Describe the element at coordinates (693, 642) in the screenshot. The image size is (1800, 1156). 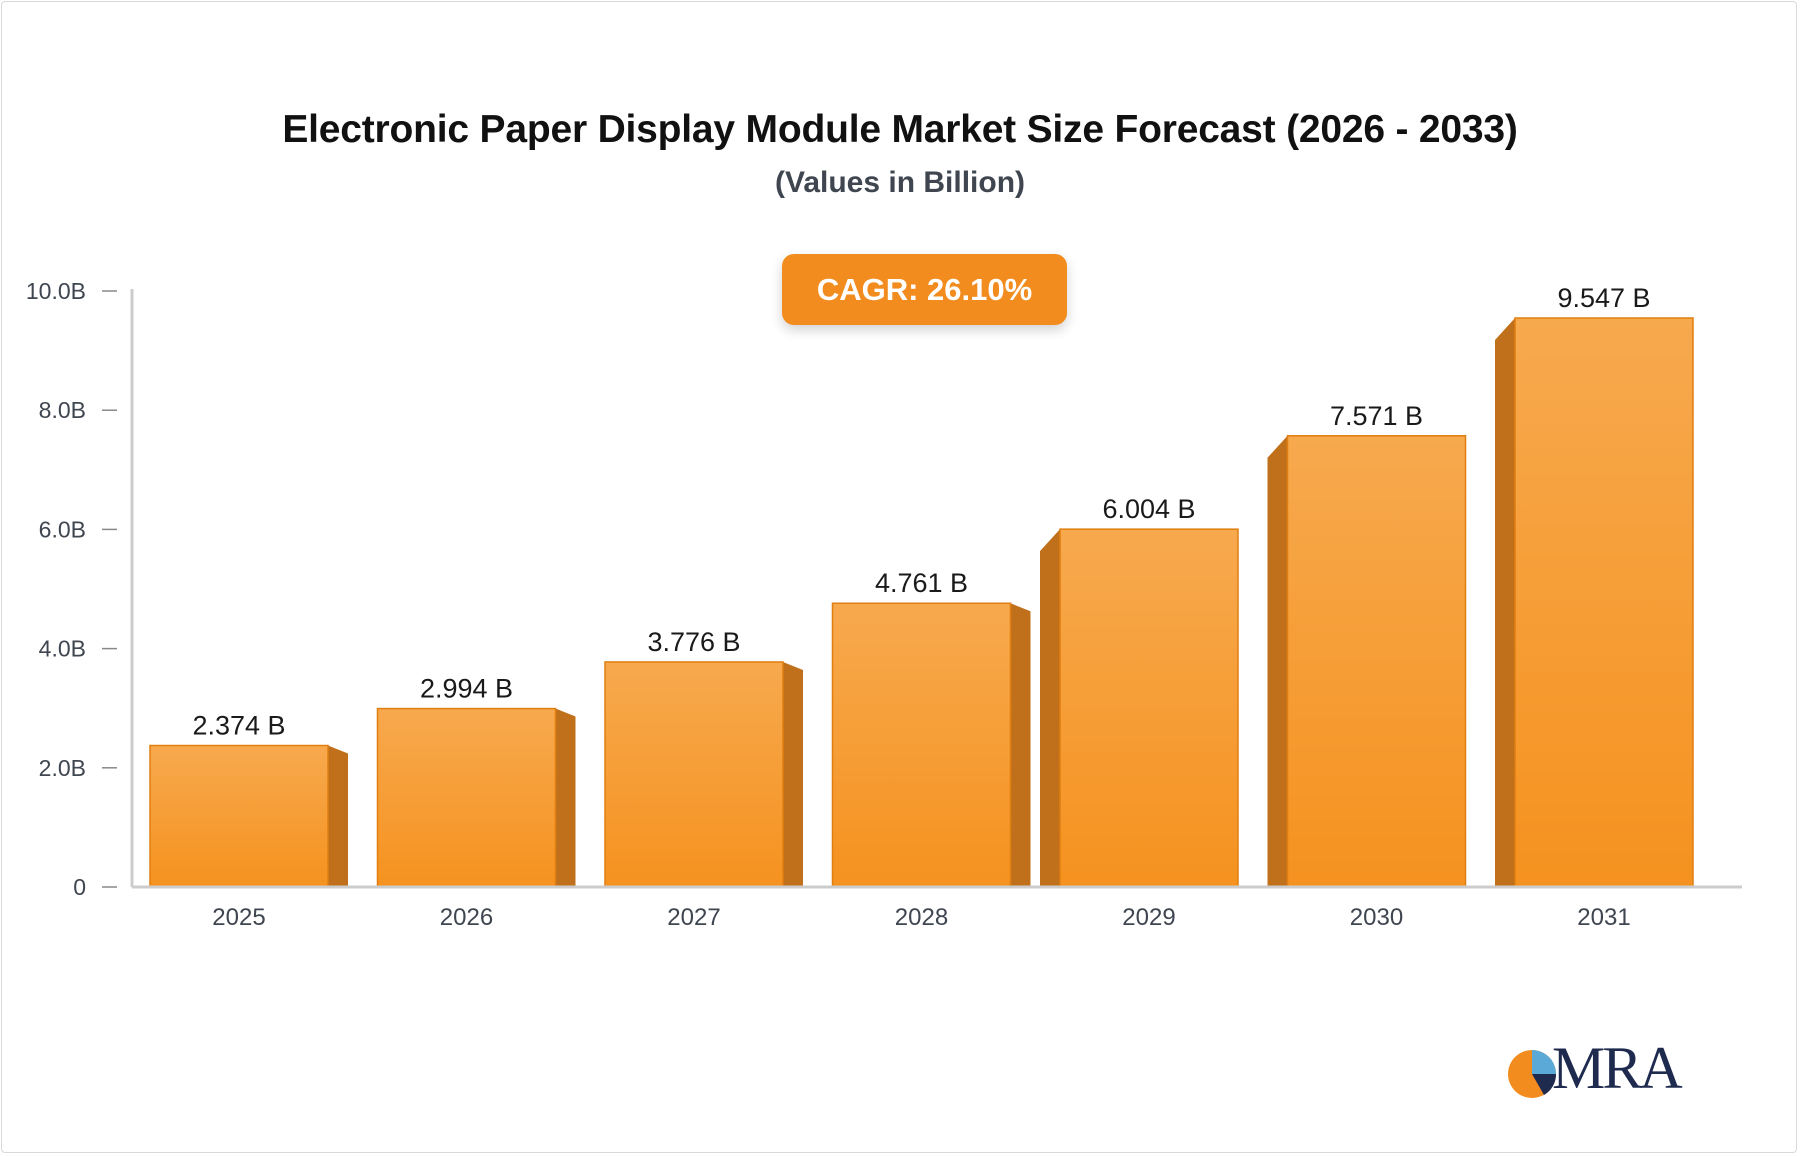
I see `data-label: 3.776 B` at that location.